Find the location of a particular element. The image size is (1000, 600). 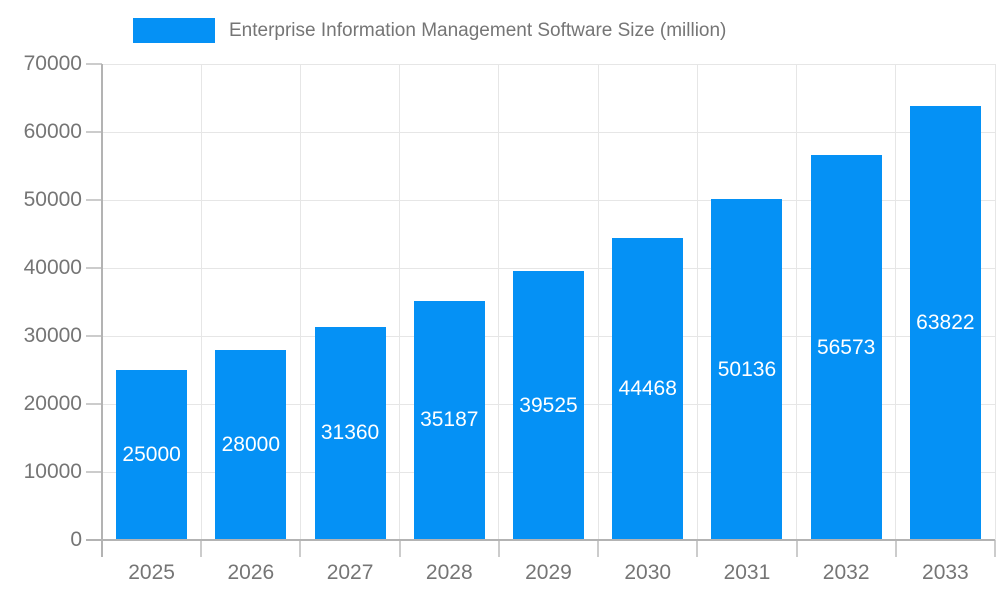

bar-value-label: 56573 is located at coordinates (846, 347).